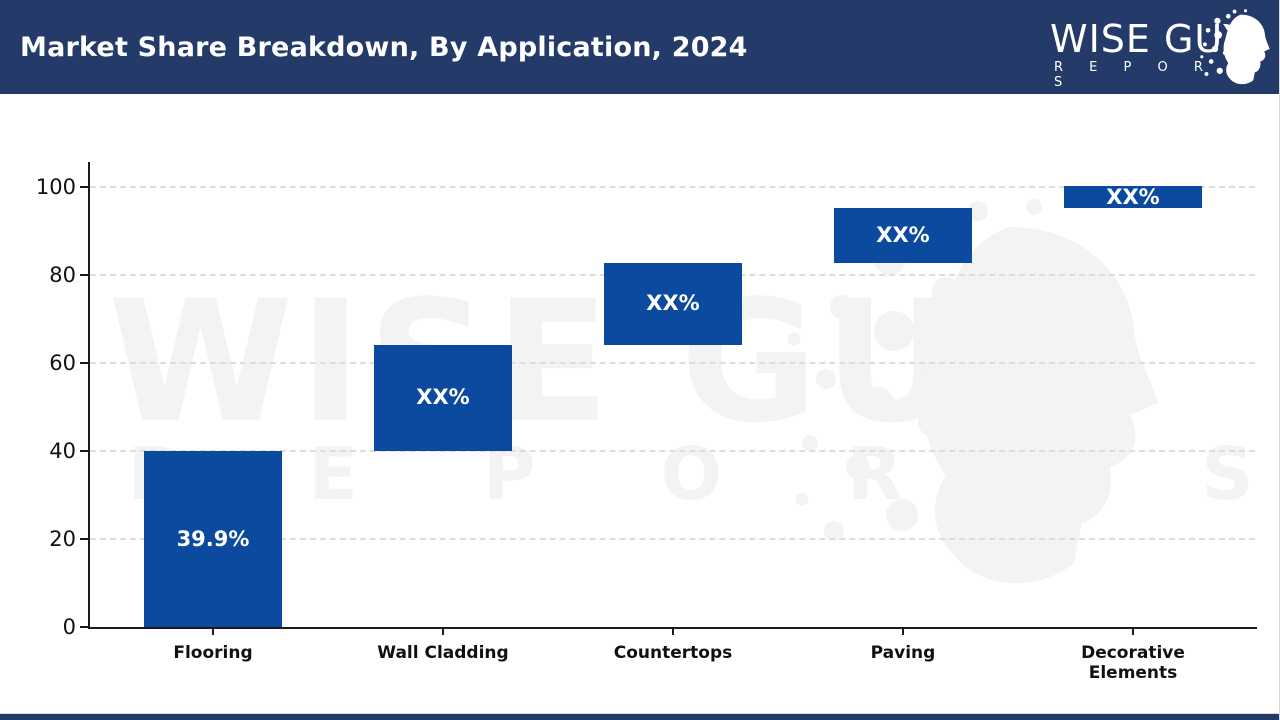 The image size is (1280, 720). I want to click on bar-paving: XX%, so click(903, 235).